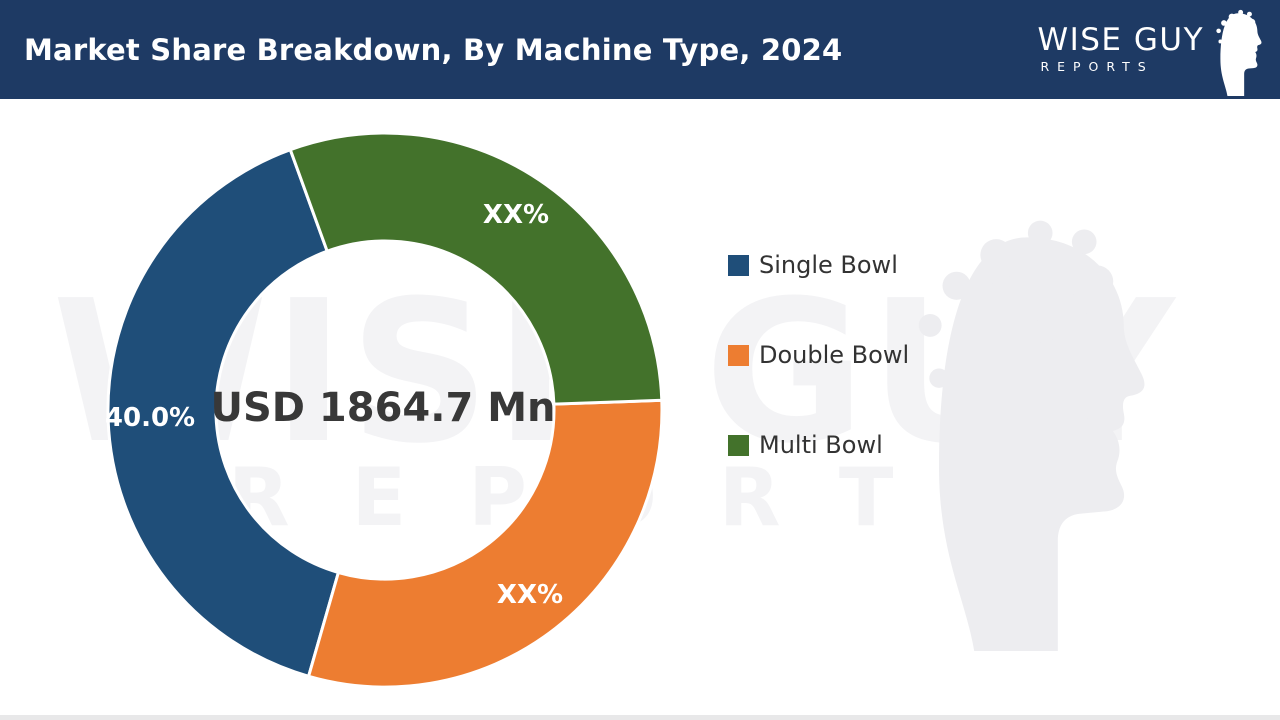 The image size is (1280, 720). Describe the element at coordinates (1120, 40) in the screenshot. I see `brand-name: WISE GUY` at that location.